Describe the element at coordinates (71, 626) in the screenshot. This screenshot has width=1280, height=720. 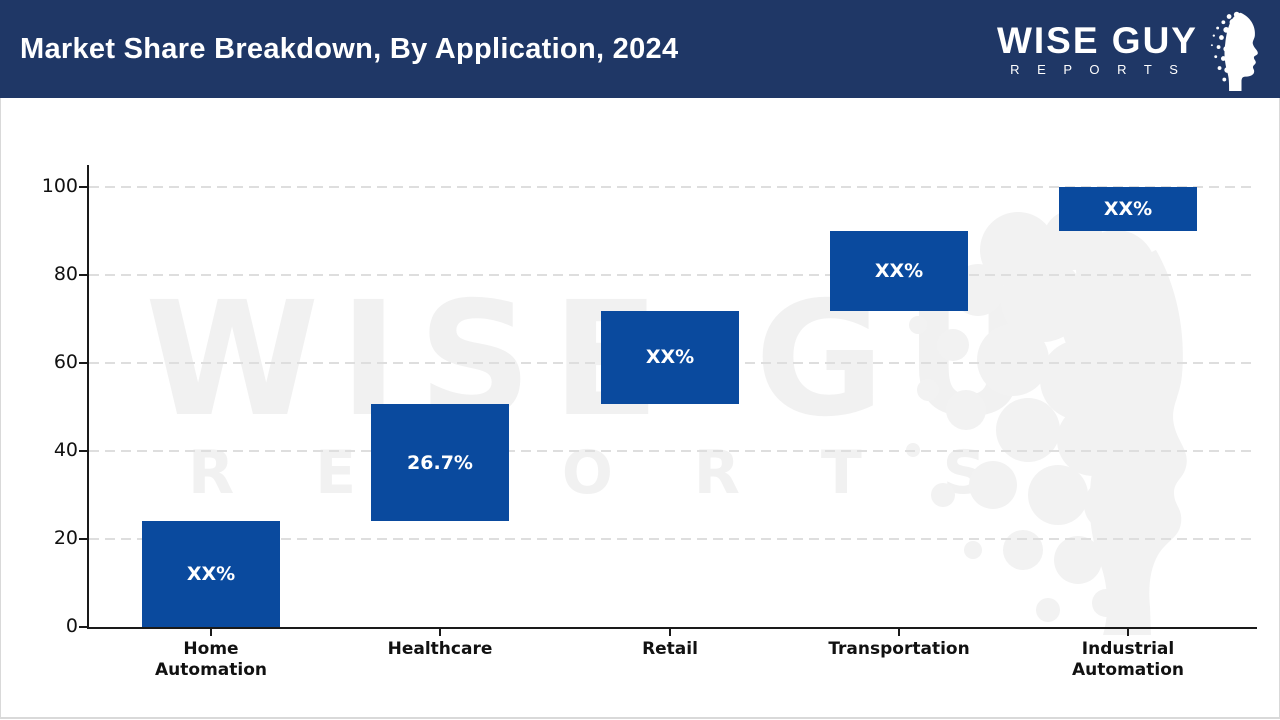
I see `y-tick-label: 0` at that location.